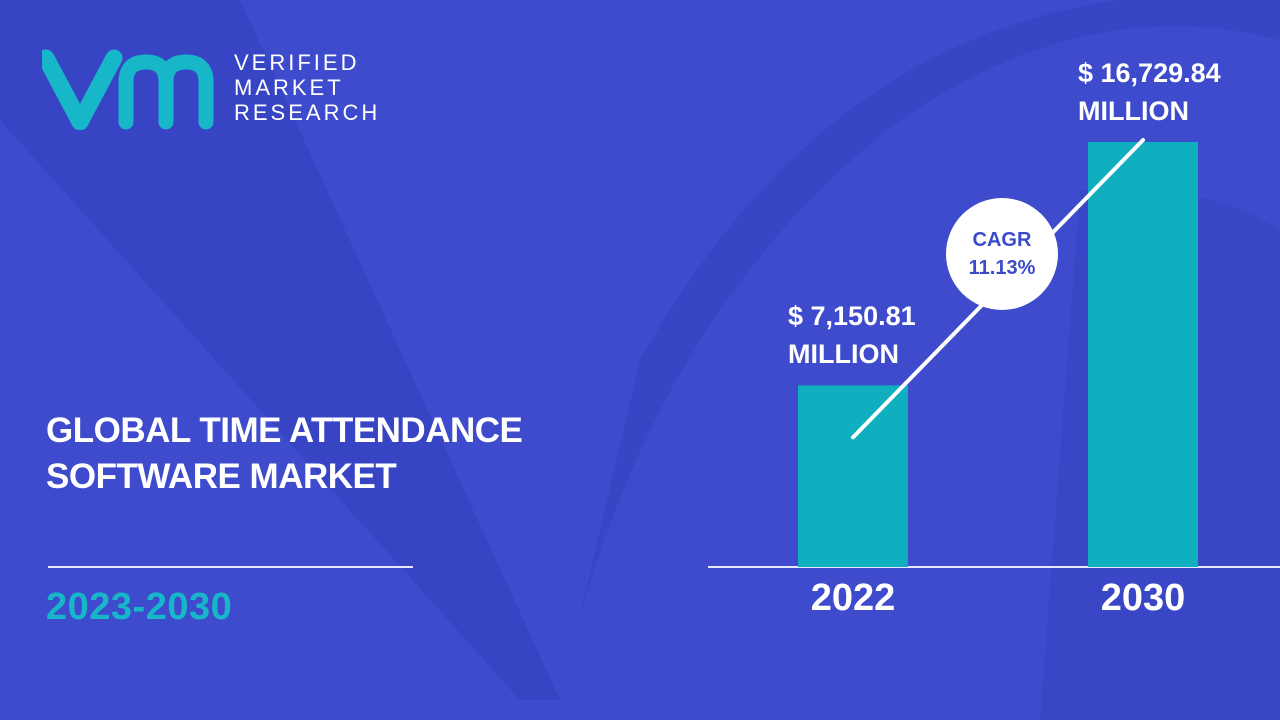  I want to click on cagr-value: 11.13%, so click(1002, 268).